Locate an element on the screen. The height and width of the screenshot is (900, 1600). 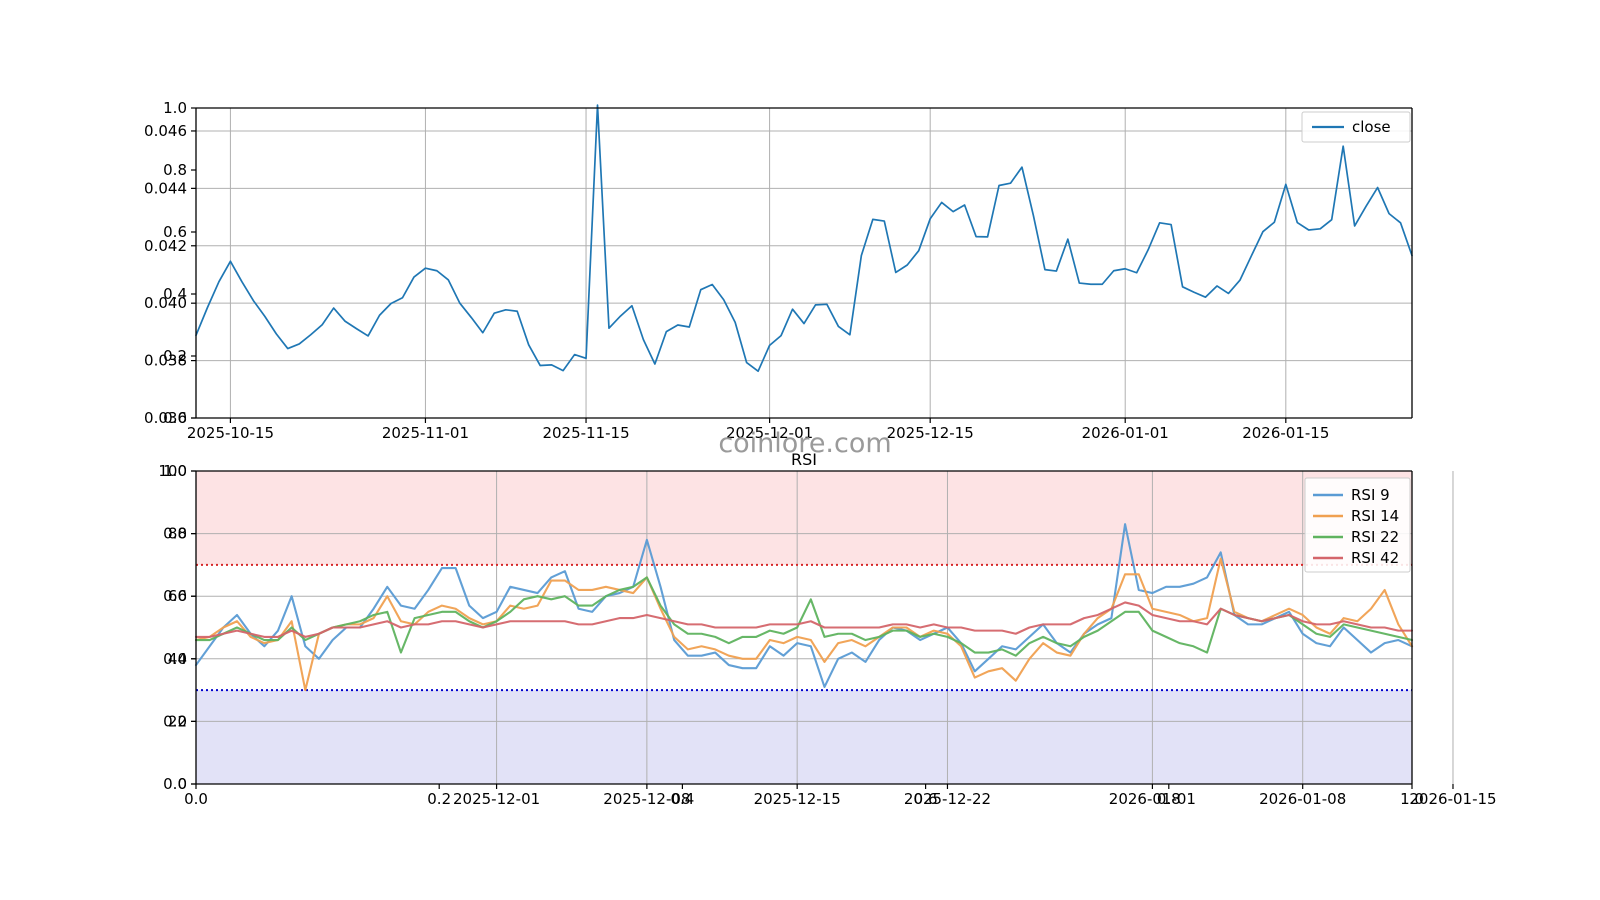
rsi-x-axis-overlay-labels: 0.0 0.2 0.4 0.6 0.8 1.0 is located at coordinates (804, 796).